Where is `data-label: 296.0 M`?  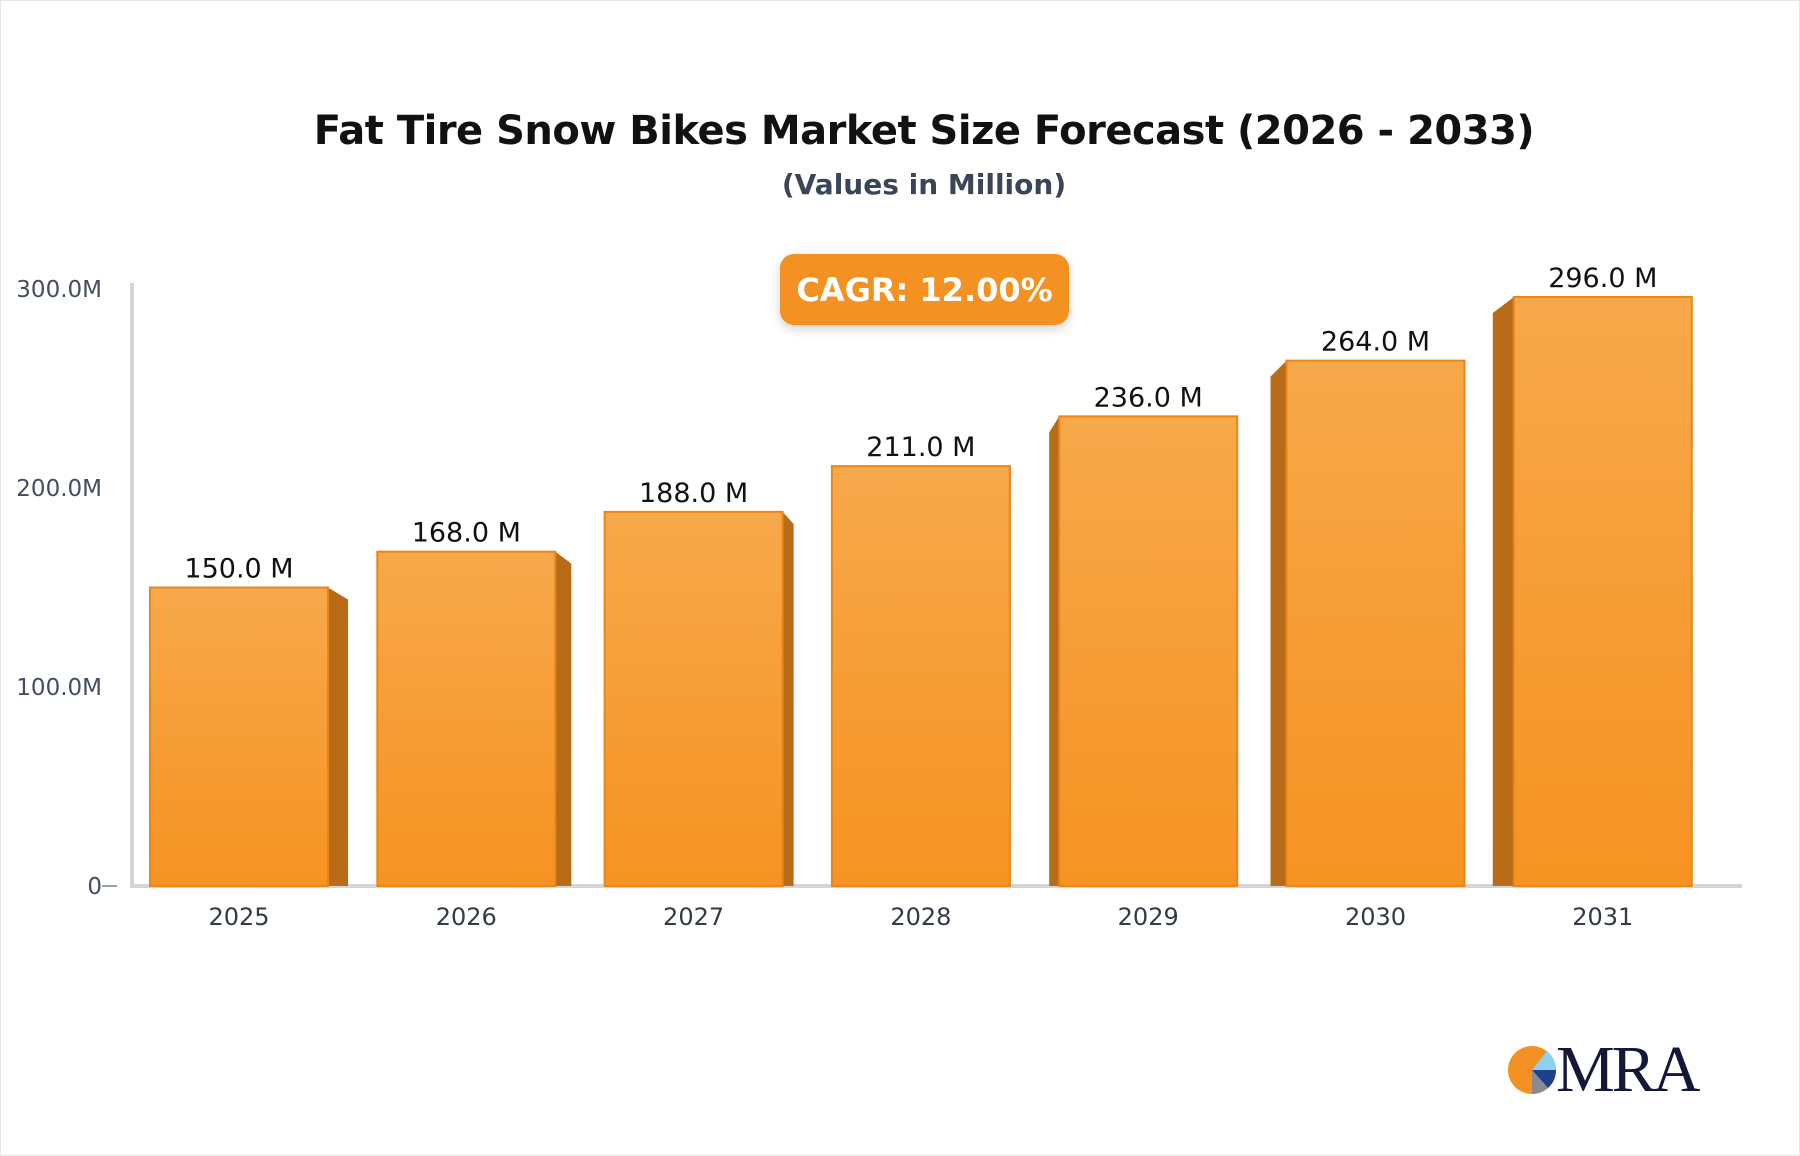
data-label: 296.0 M is located at coordinates (1602, 278).